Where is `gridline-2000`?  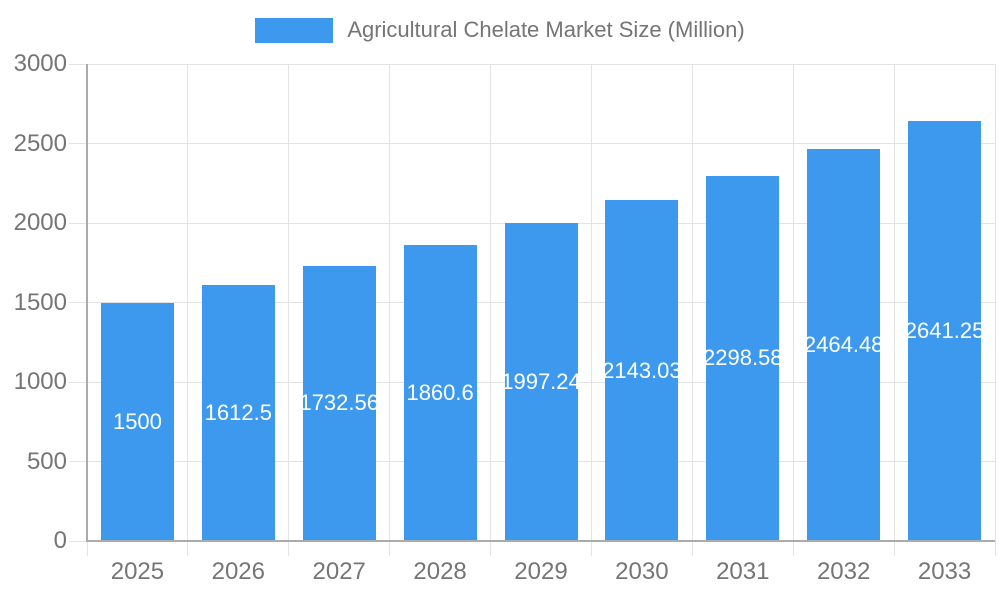 gridline-2000 is located at coordinates (532, 223).